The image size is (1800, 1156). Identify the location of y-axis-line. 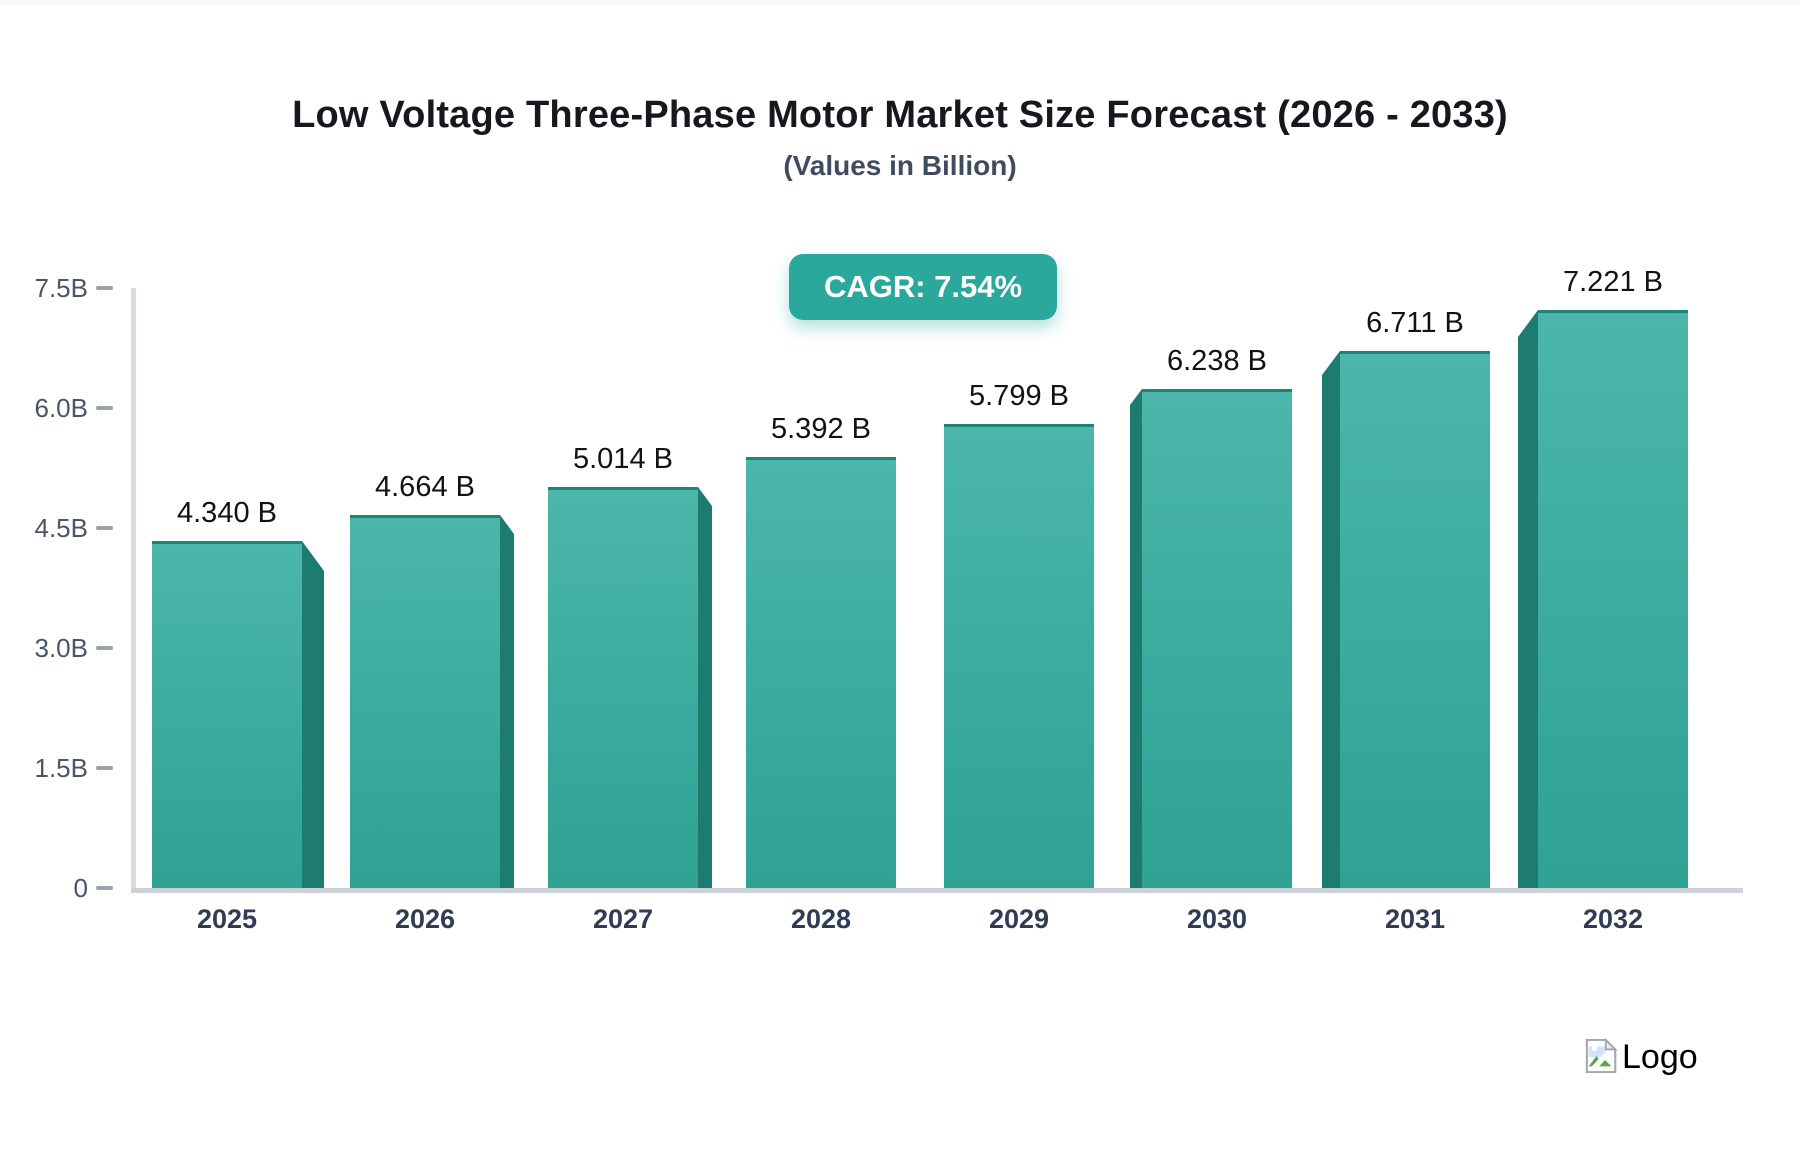
(133, 589).